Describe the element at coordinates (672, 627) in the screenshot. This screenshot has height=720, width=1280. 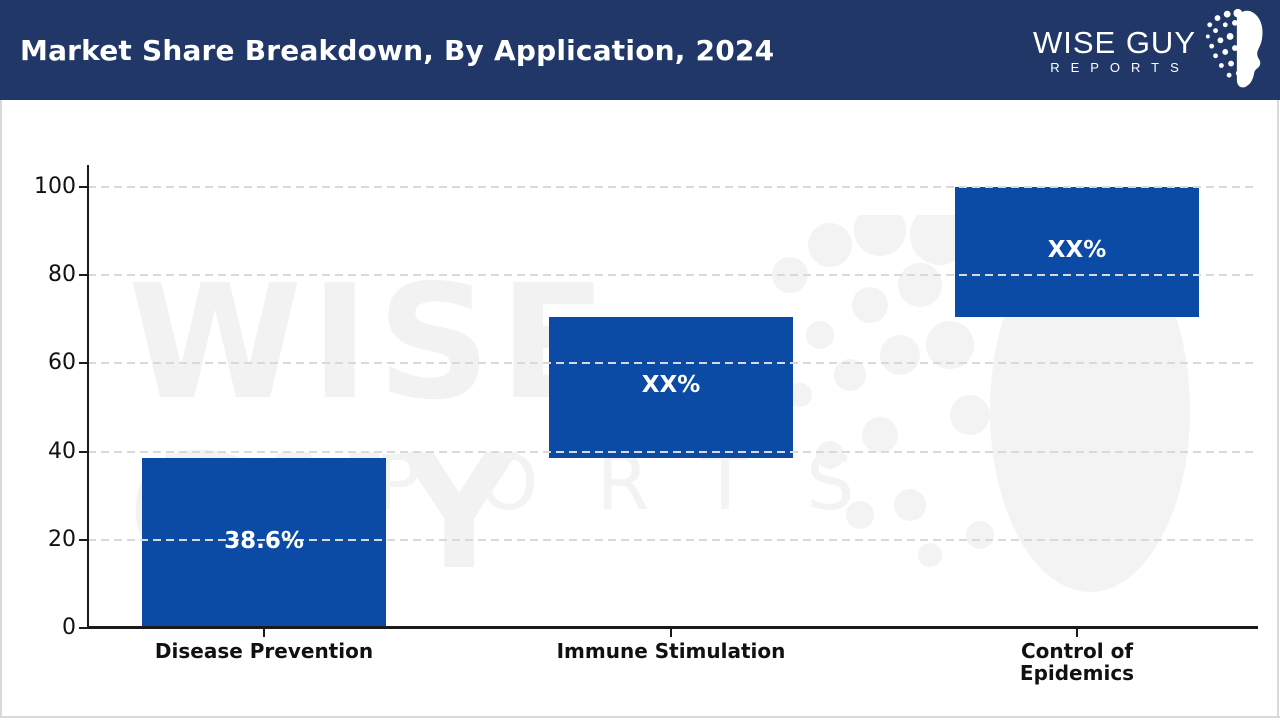
I see `x-axis-line` at that location.